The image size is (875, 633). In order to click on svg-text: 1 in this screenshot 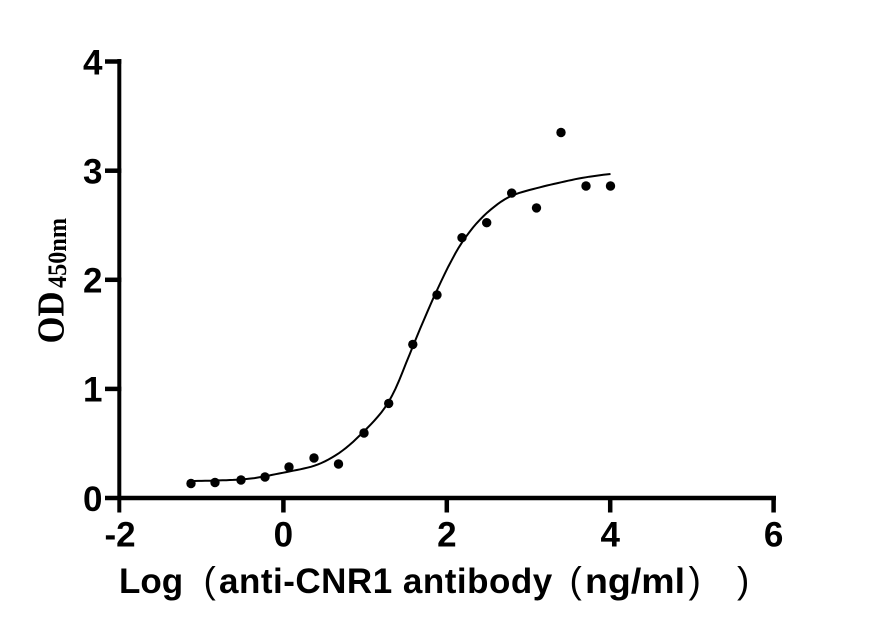, I will do `click(92, 390)`.